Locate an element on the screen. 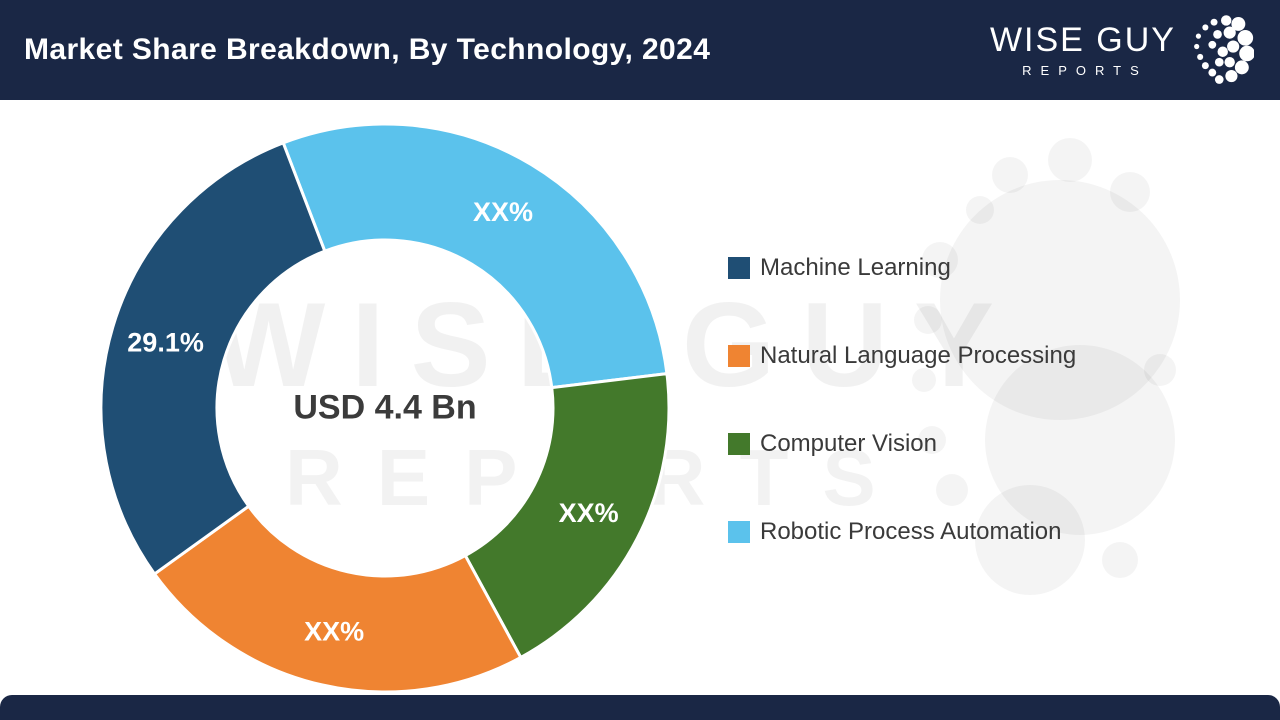  chart-center-value: USD 4.4 Bn is located at coordinates (385, 407).